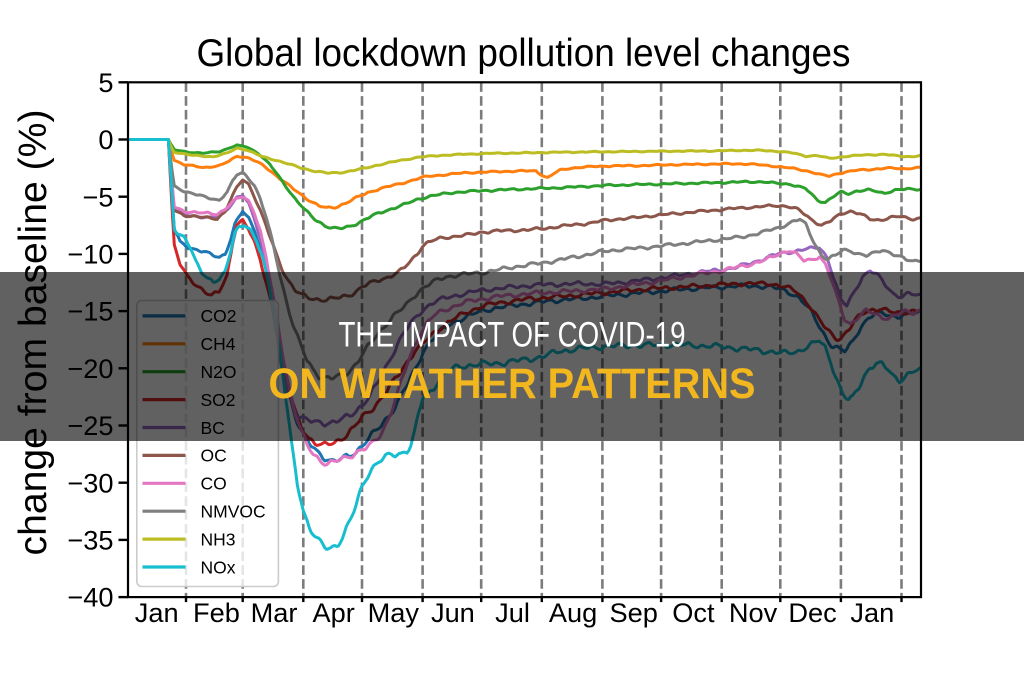  I want to click on svg-text: May, so click(394, 612).